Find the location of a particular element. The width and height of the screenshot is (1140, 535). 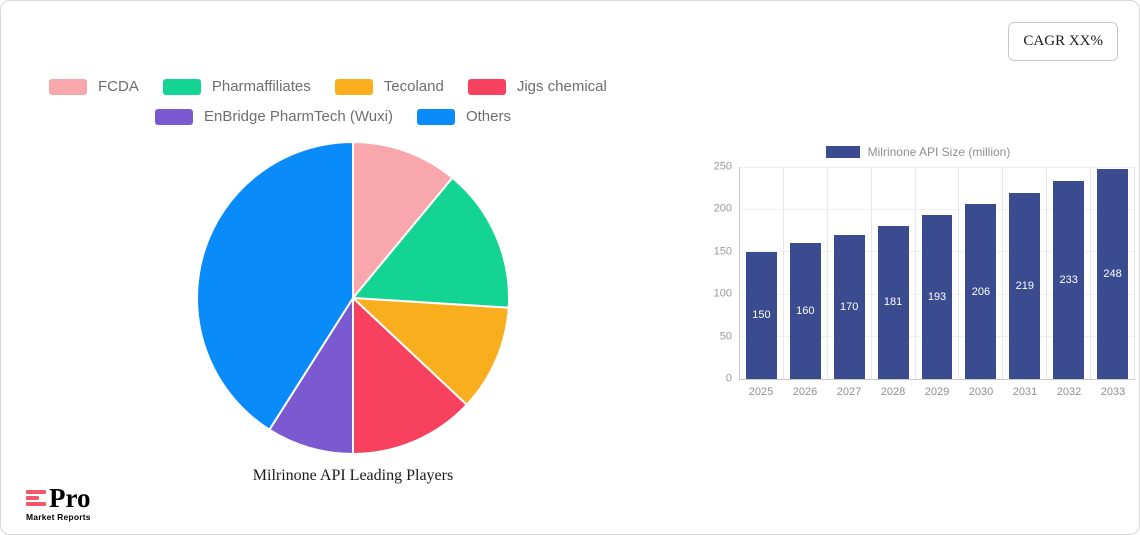

pie-legend-row: FCDA Pharmaffiliates Tecoland Jigs chemical is located at coordinates (328, 86).